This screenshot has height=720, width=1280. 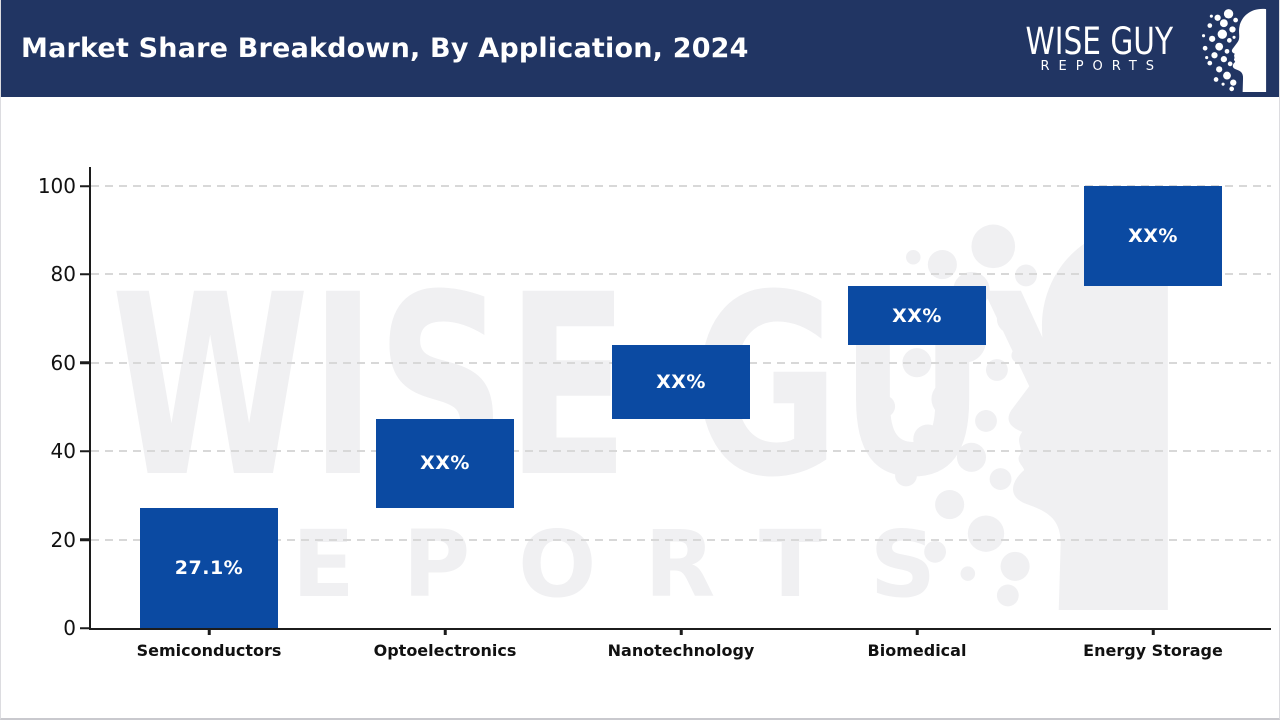 I want to click on category-label: Biomedical, so click(x=917, y=650).